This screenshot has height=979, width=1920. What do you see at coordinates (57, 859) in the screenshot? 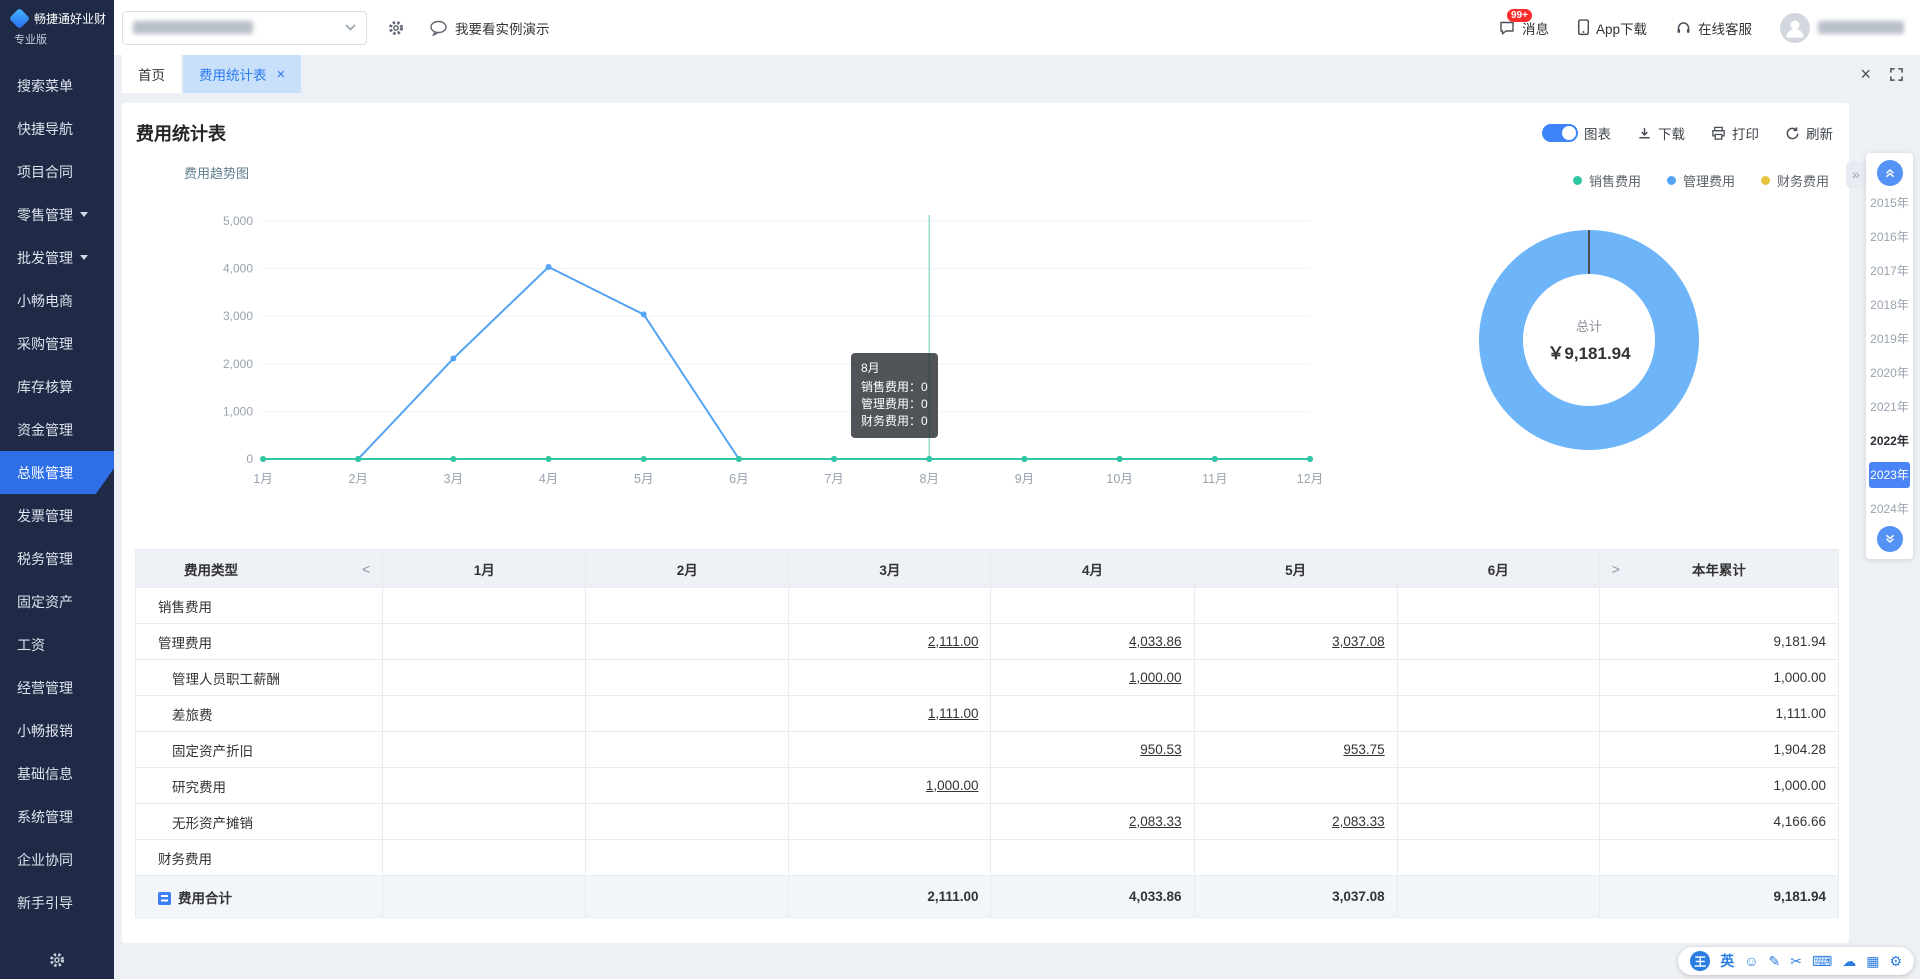
I see `sidebar-item: 企业协同` at bounding box center [57, 859].